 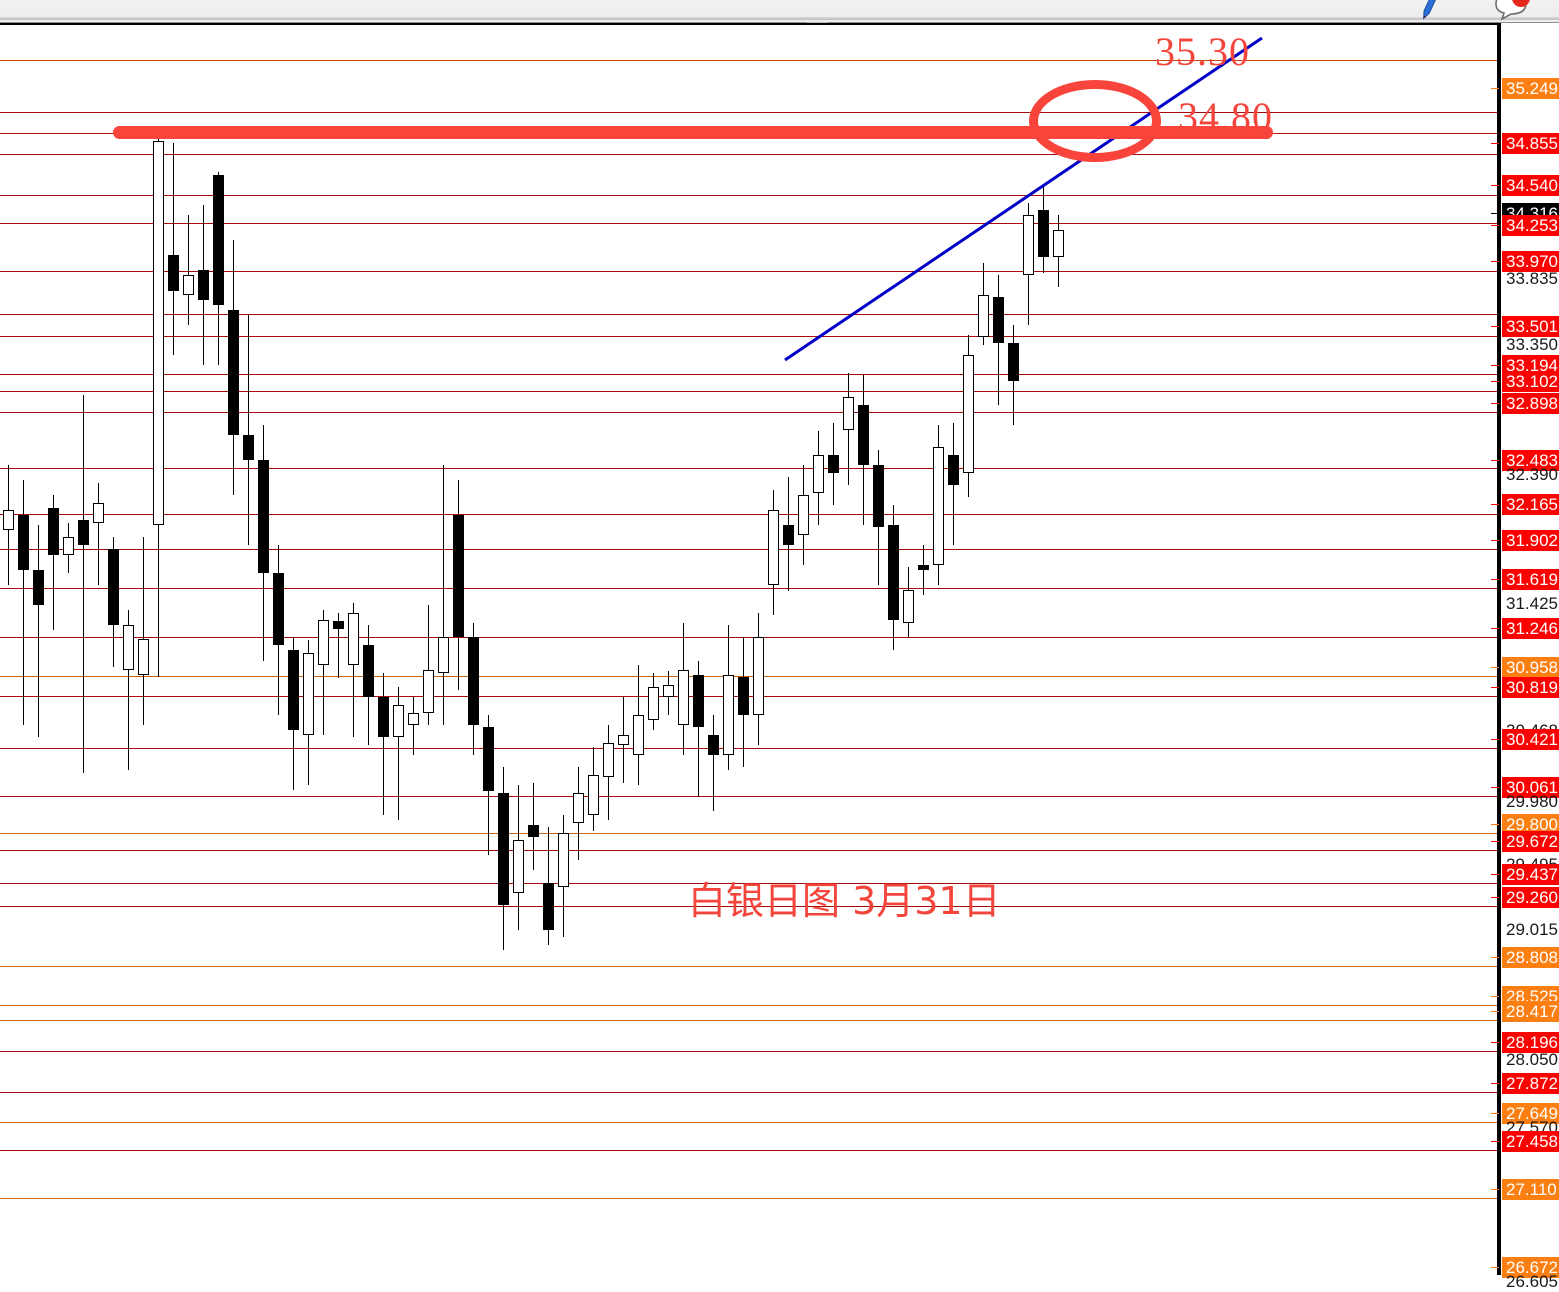 What do you see at coordinates (1530, 667) in the screenshot?
I see `price-axis-label: 30.958` at bounding box center [1530, 667].